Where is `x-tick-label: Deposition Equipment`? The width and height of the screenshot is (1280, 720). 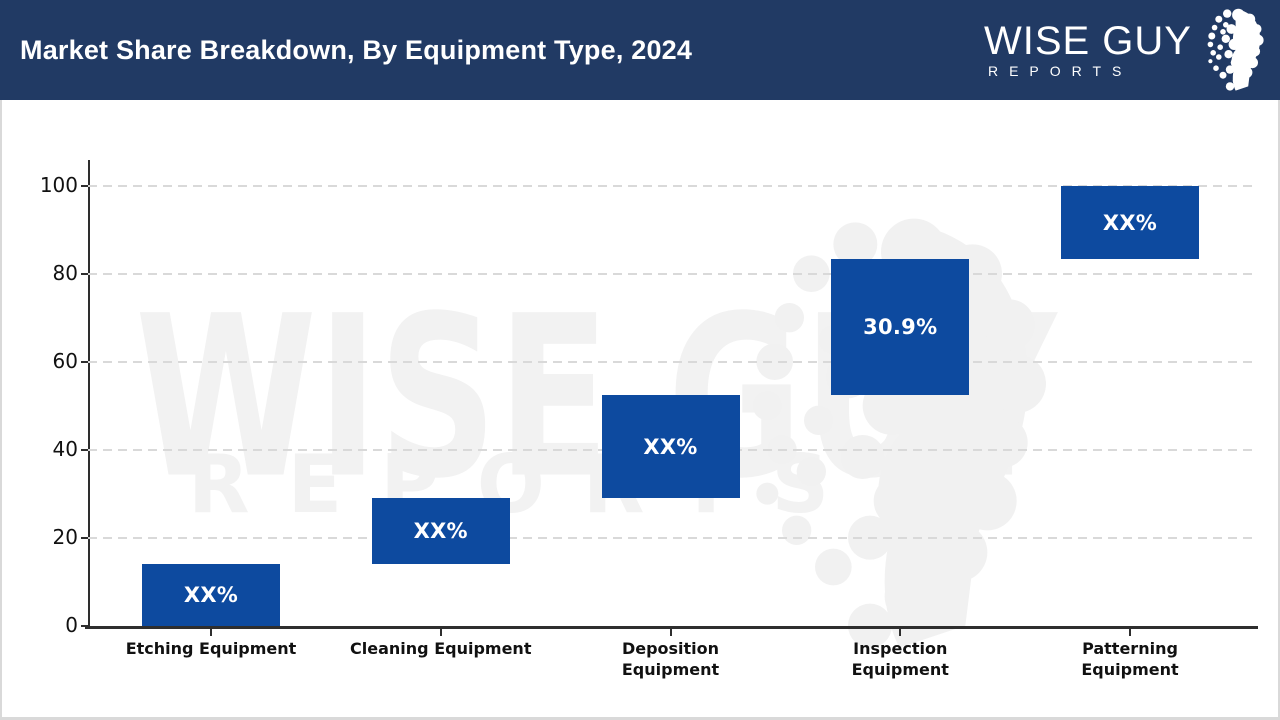 x-tick-label: Deposition Equipment is located at coordinates (671, 659).